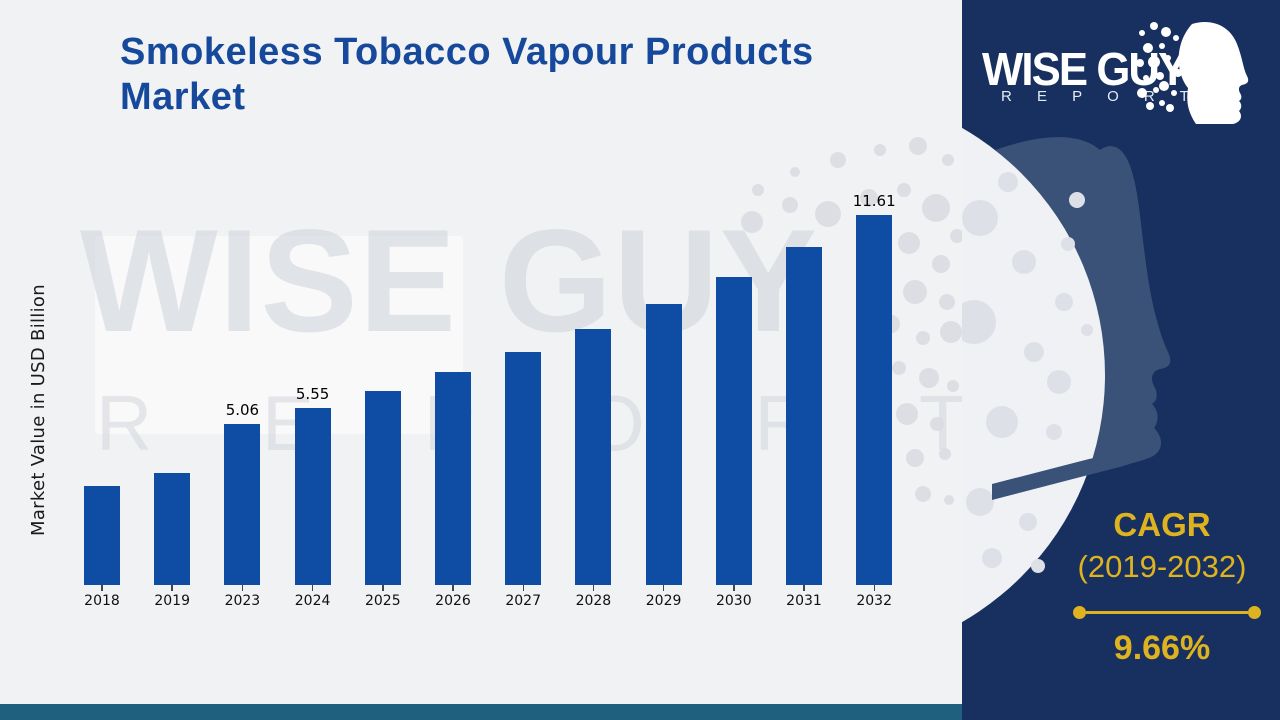 This screenshot has height=720, width=1280. I want to click on logo-face-icon, so click(1192, 73).